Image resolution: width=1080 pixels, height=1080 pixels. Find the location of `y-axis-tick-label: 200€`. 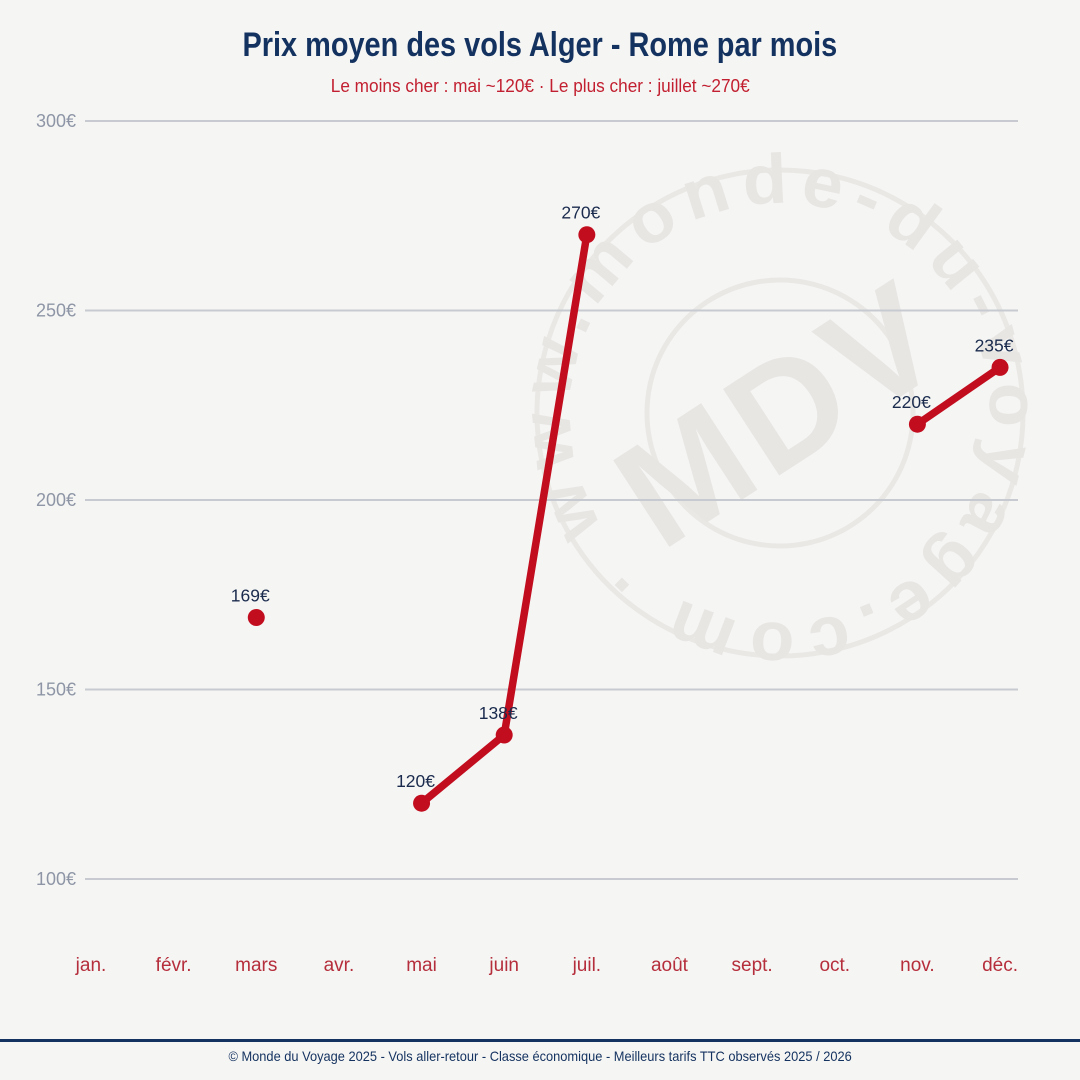

y-axis-tick-label: 200€ is located at coordinates (56, 500).